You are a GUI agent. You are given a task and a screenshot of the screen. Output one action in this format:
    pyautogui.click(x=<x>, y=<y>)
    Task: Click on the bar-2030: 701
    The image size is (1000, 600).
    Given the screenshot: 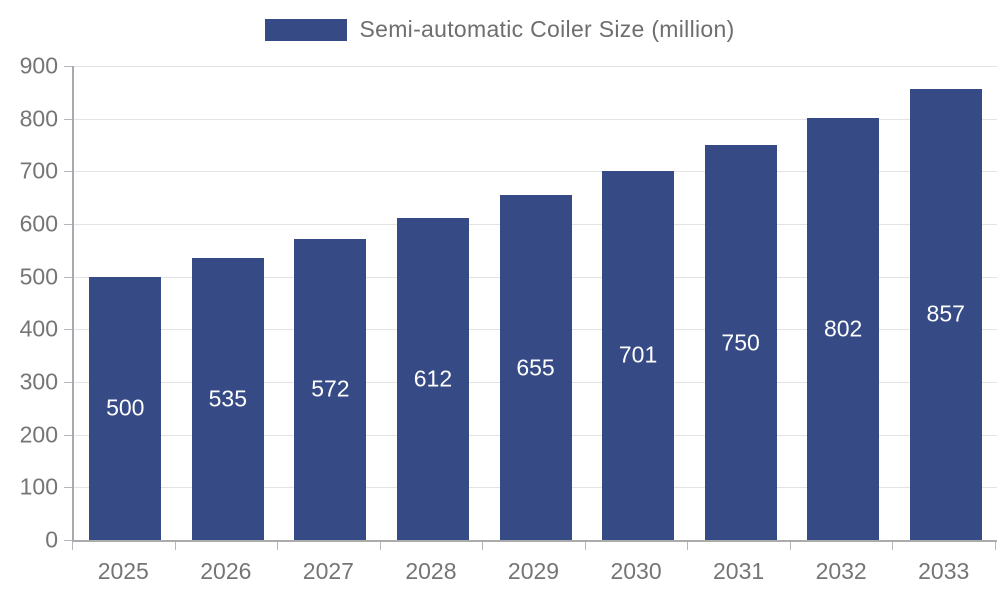 What is the action you would take?
    pyautogui.click(x=638, y=355)
    